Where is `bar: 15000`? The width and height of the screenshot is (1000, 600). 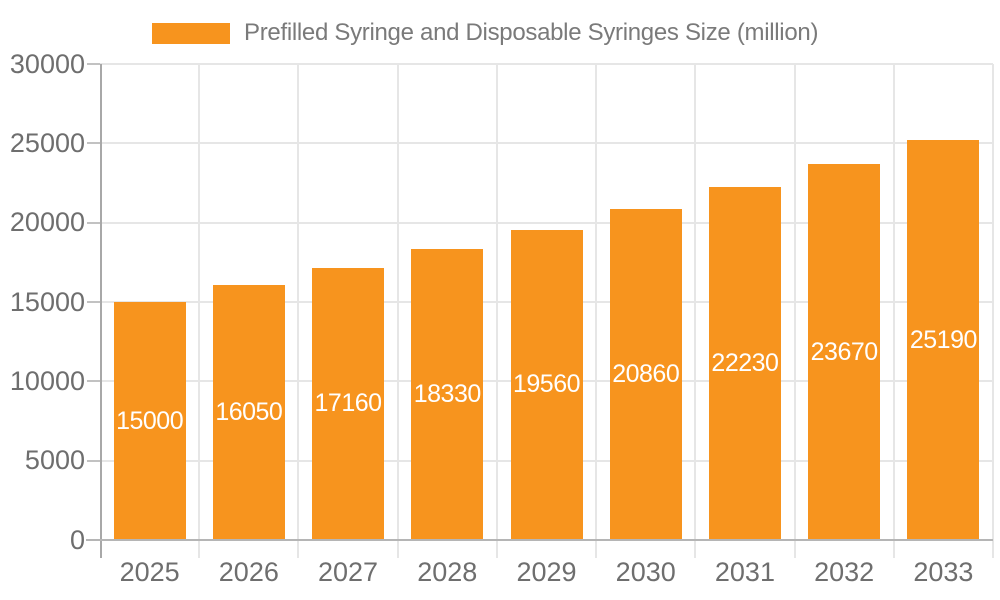 bar: 15000 is located at coordinates (149, 421).